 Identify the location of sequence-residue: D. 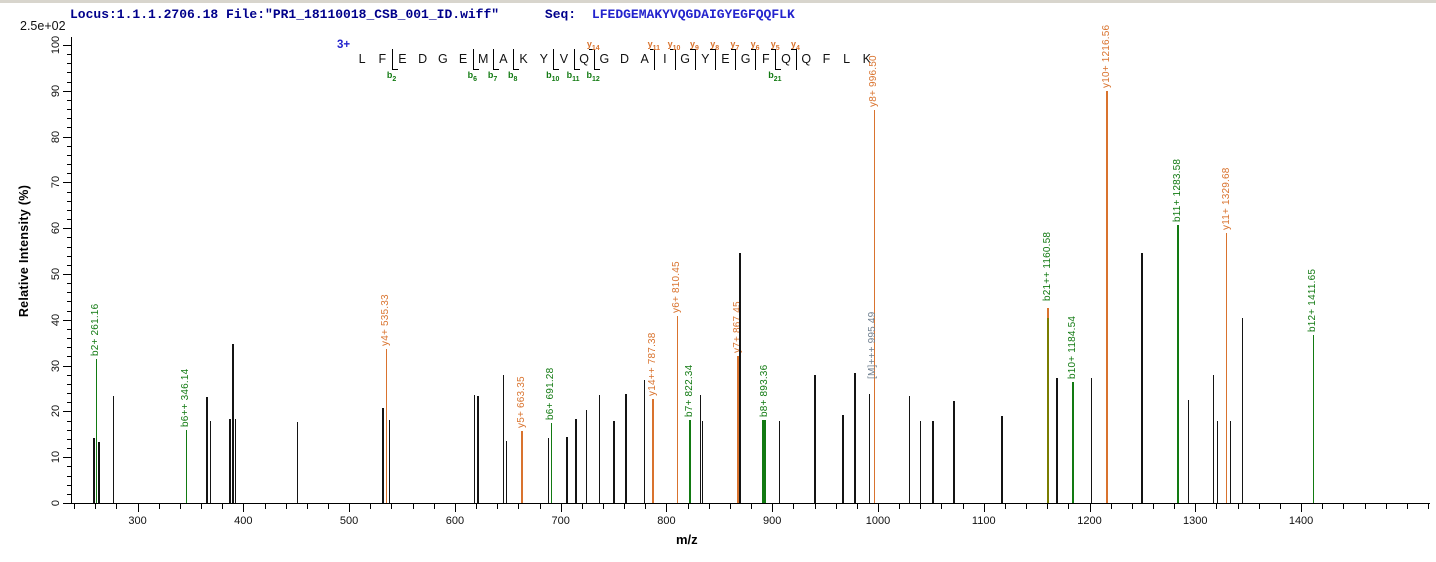
(625, 59).